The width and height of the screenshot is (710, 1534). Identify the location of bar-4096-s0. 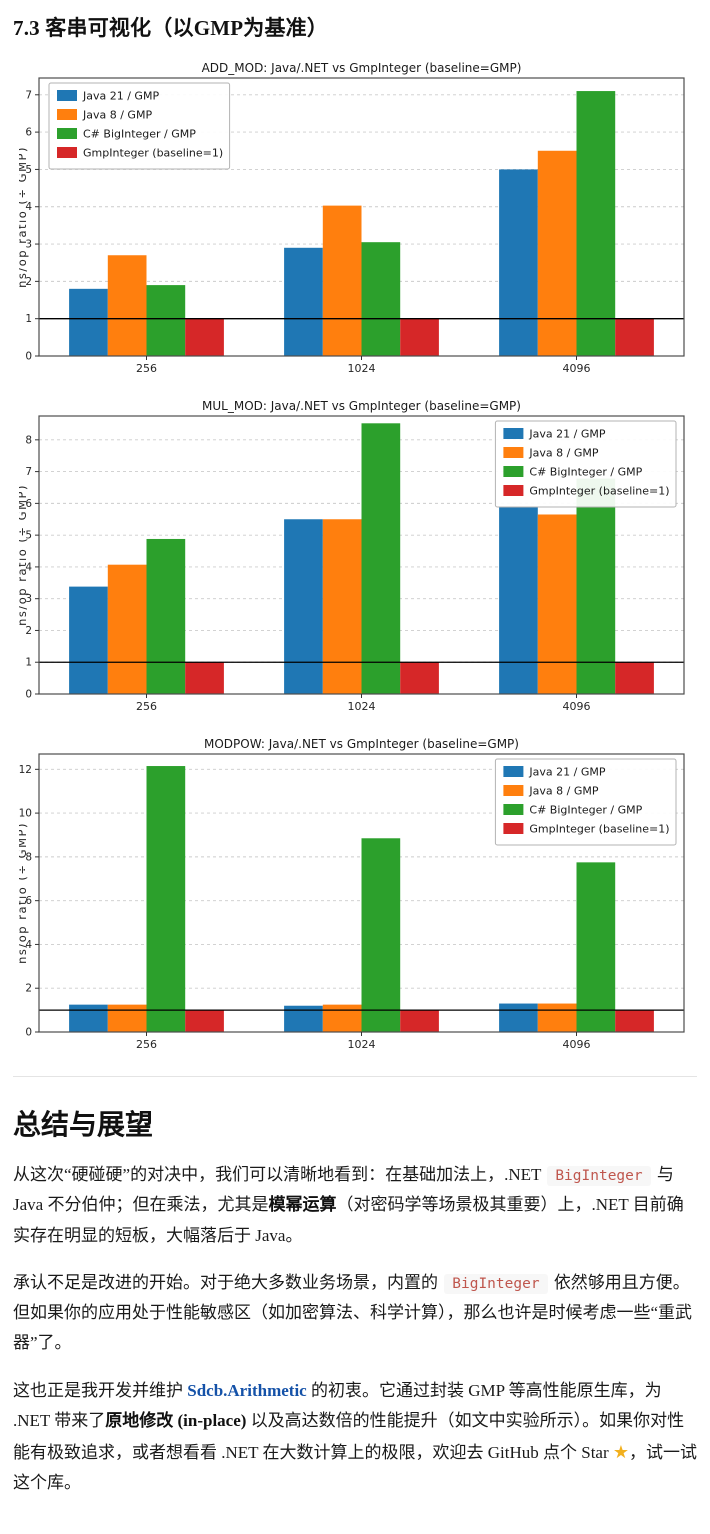
(518, 600).